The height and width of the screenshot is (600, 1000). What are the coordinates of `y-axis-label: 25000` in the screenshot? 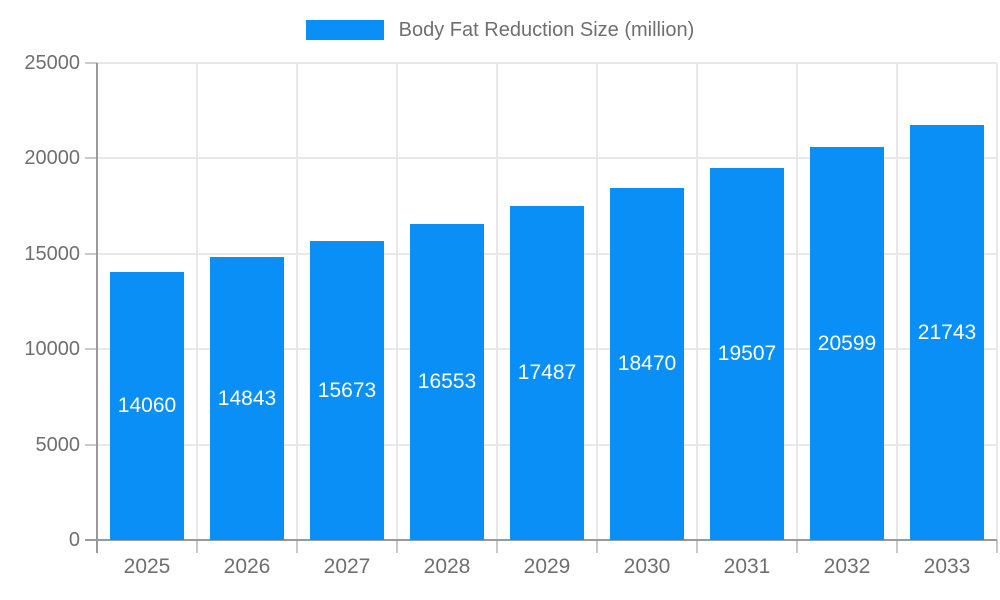 It's located at (52, 63).